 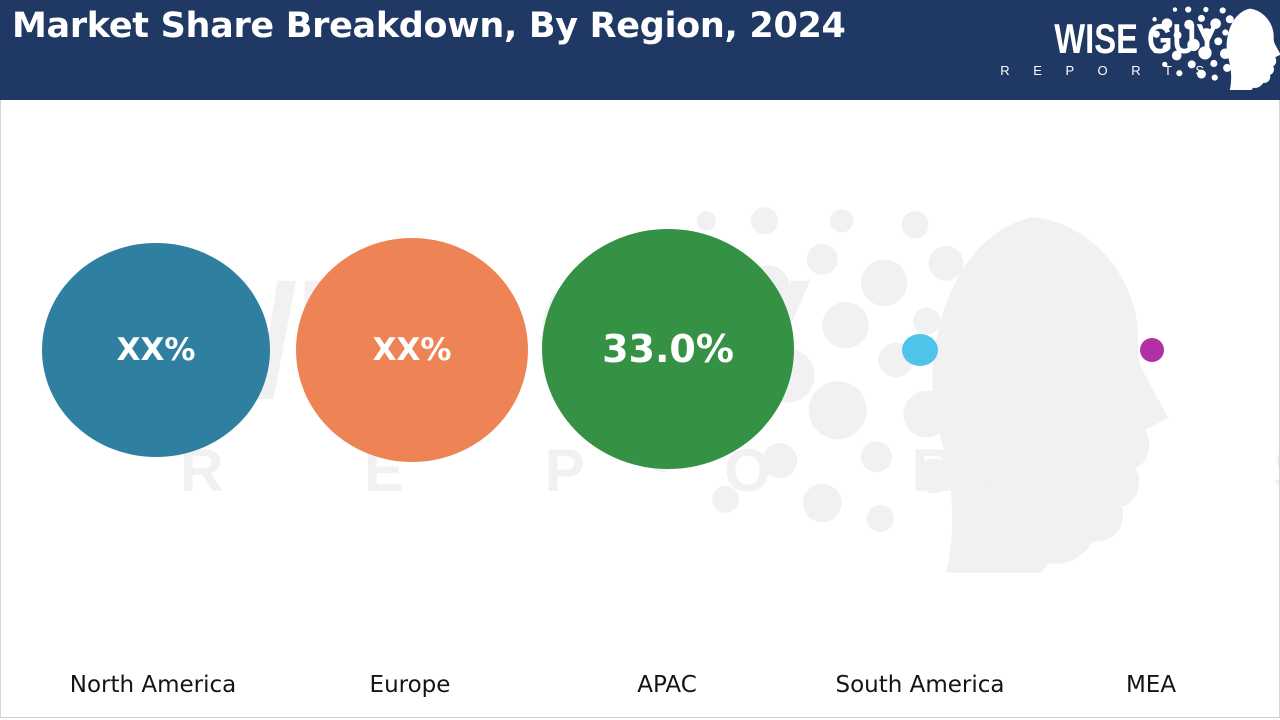 What do you see at coordinates (1151, 685) in the screenshot?
I see `category-label-mea: MEA` at bounding box center [1151, 685].